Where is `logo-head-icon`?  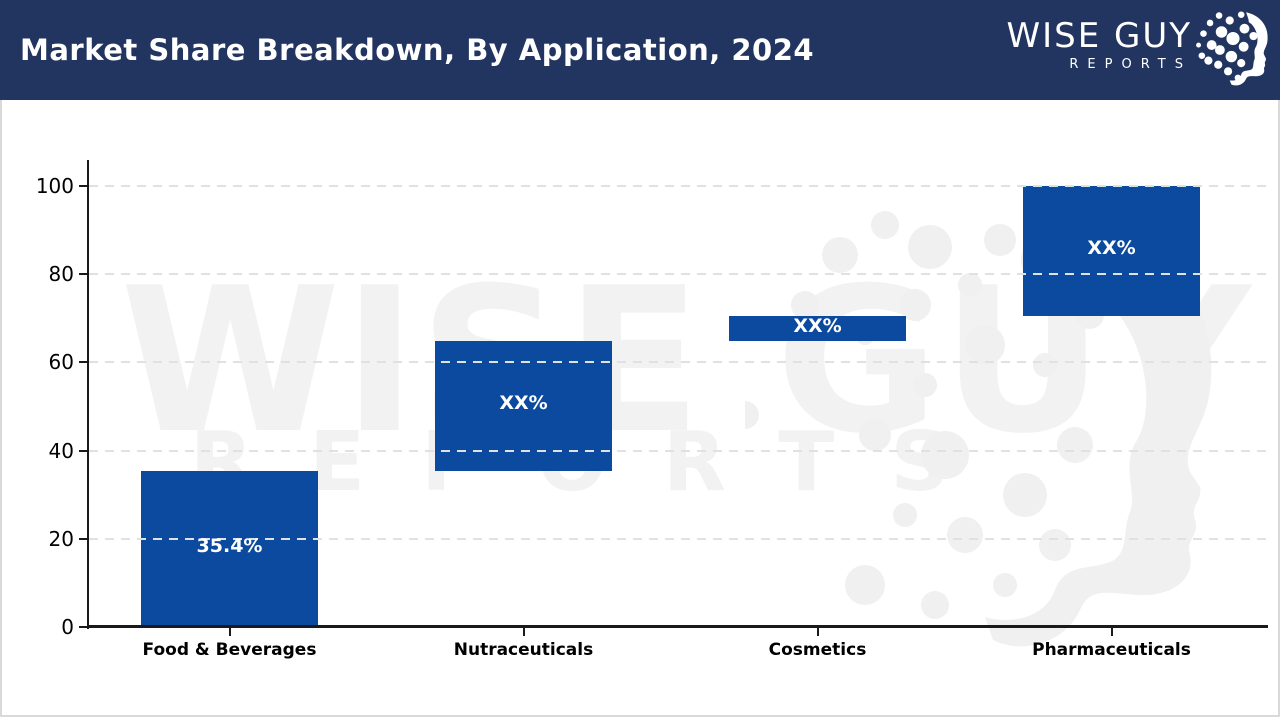 logo-head-icon is located at coordinates (1232, 48).